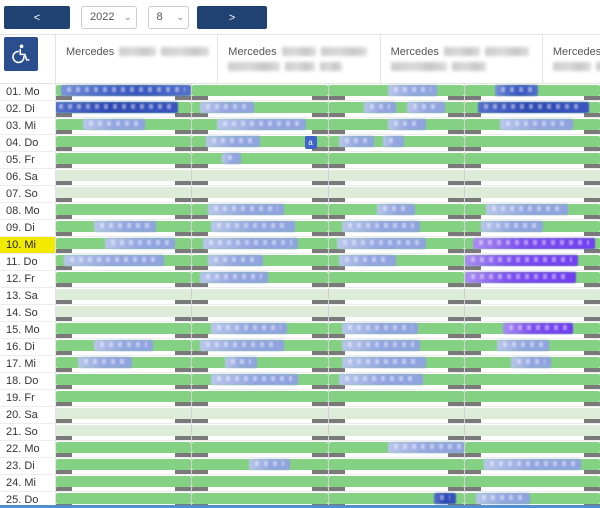 The height and width of the screenshot is (508, 600). I want to click on table-row: 18. Do, so click(300, 381).